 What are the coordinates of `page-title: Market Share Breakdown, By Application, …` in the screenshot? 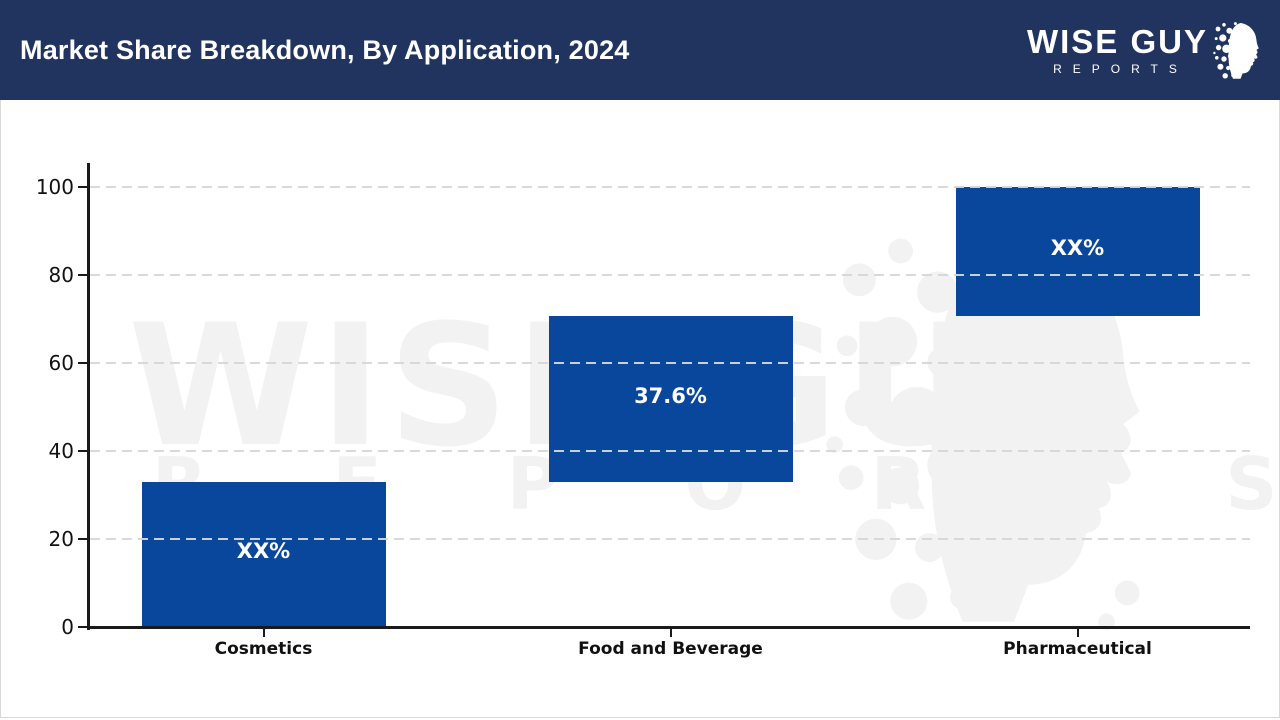 It's located at (325, 49).